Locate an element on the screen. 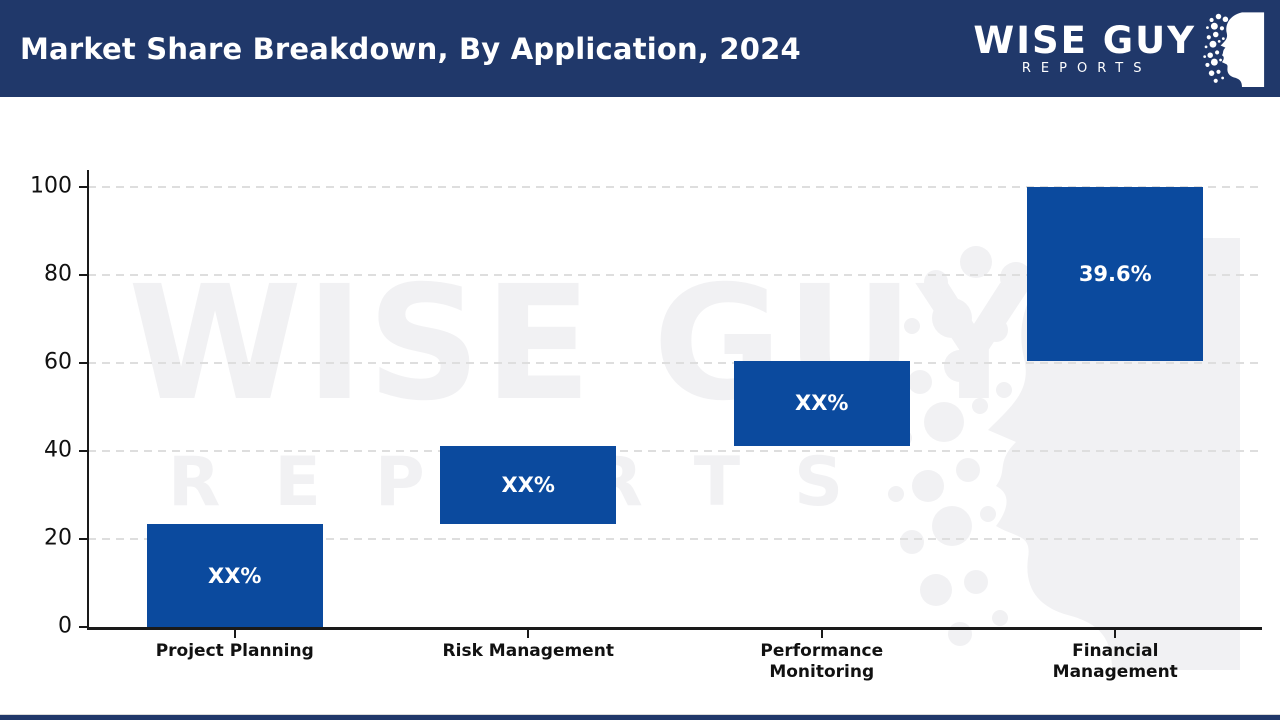  x-tick-label-1: Project Planning is located at coordinates (234, 651).